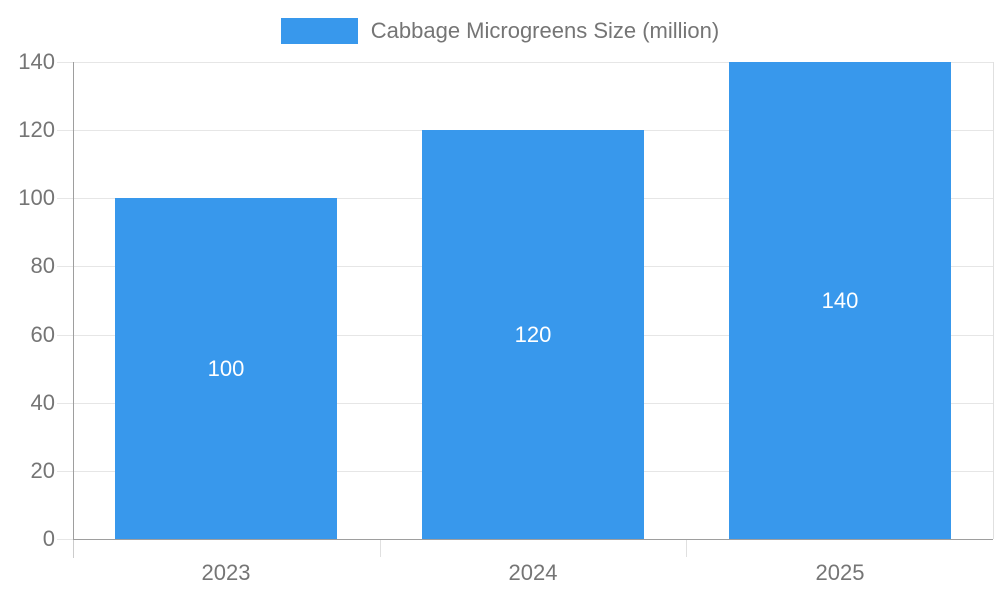 This screenshot has height=600, width=1000. I want to click on y-axis-tick-label: 20, so click(42, 470).